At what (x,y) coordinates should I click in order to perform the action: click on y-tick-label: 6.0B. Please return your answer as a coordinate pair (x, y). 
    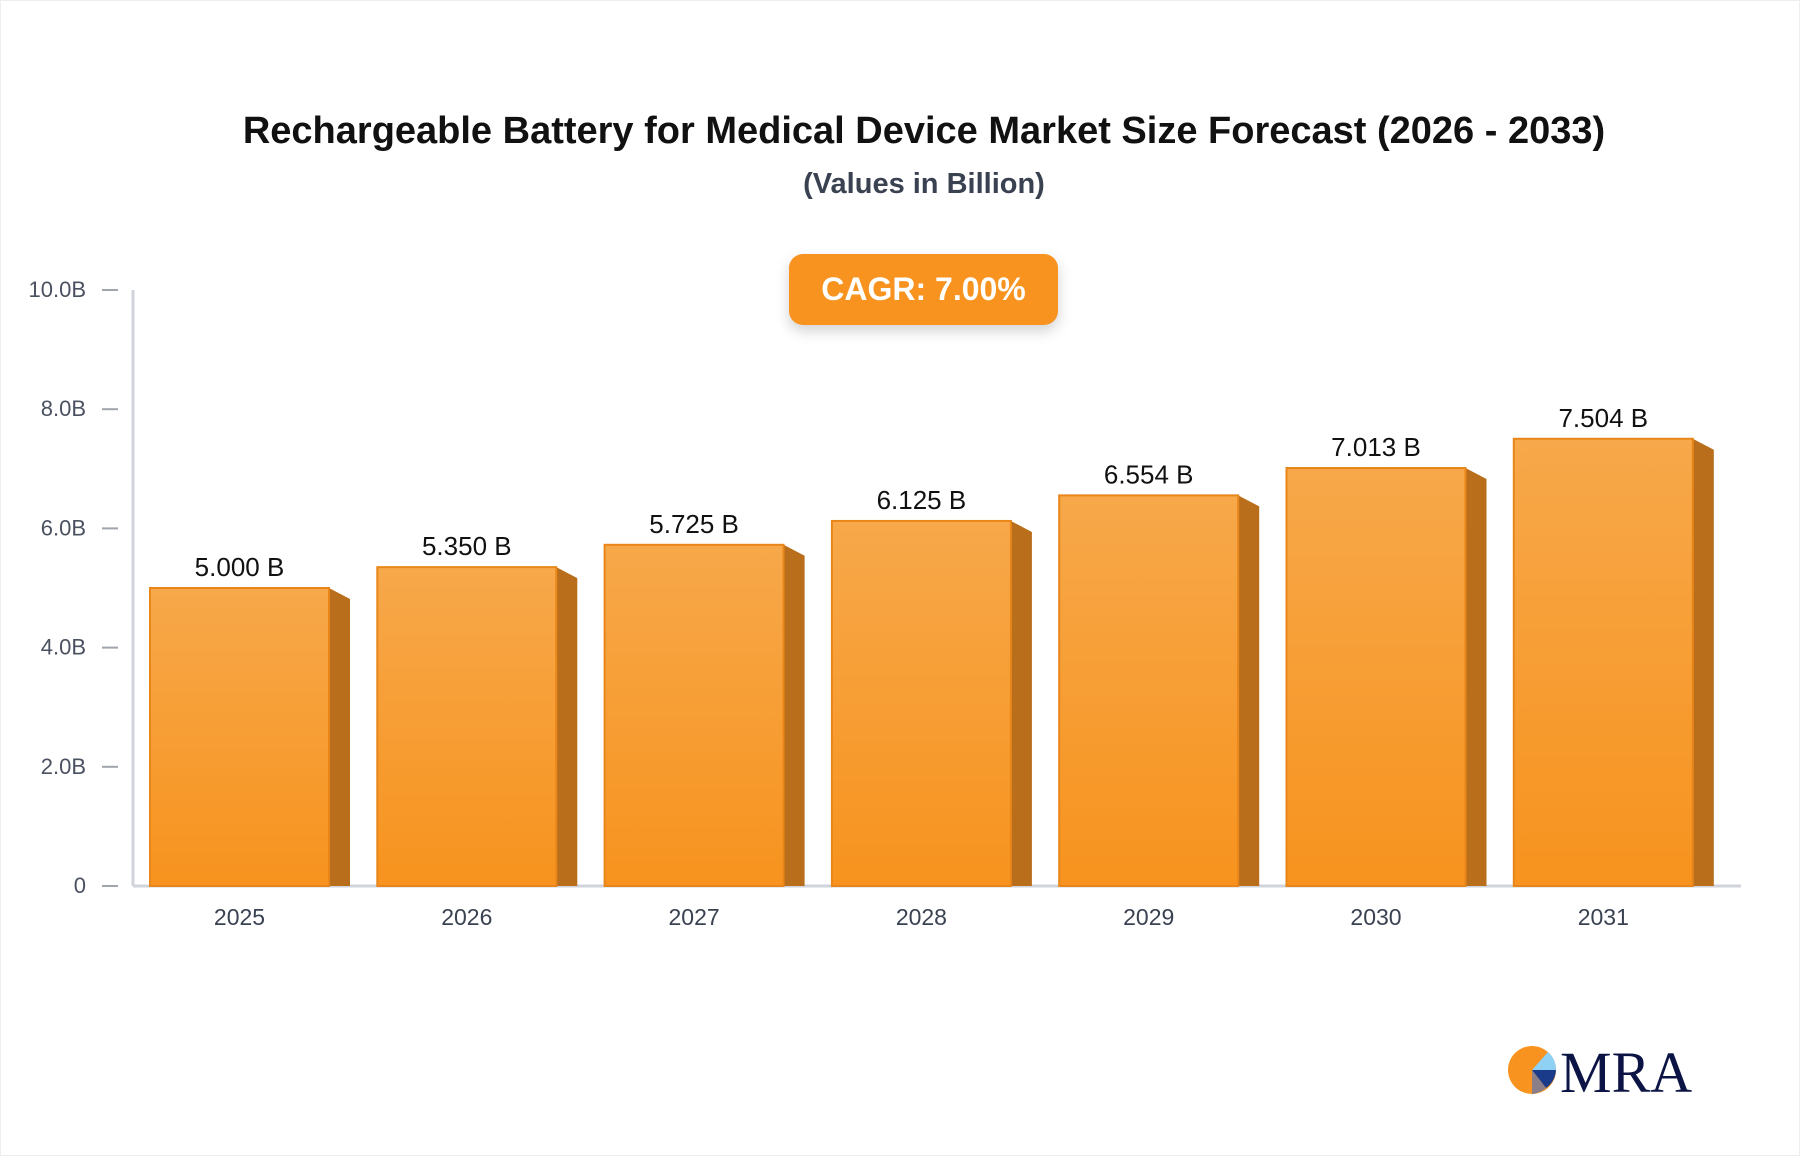
    Looking at the image, I should click on (63, 527).